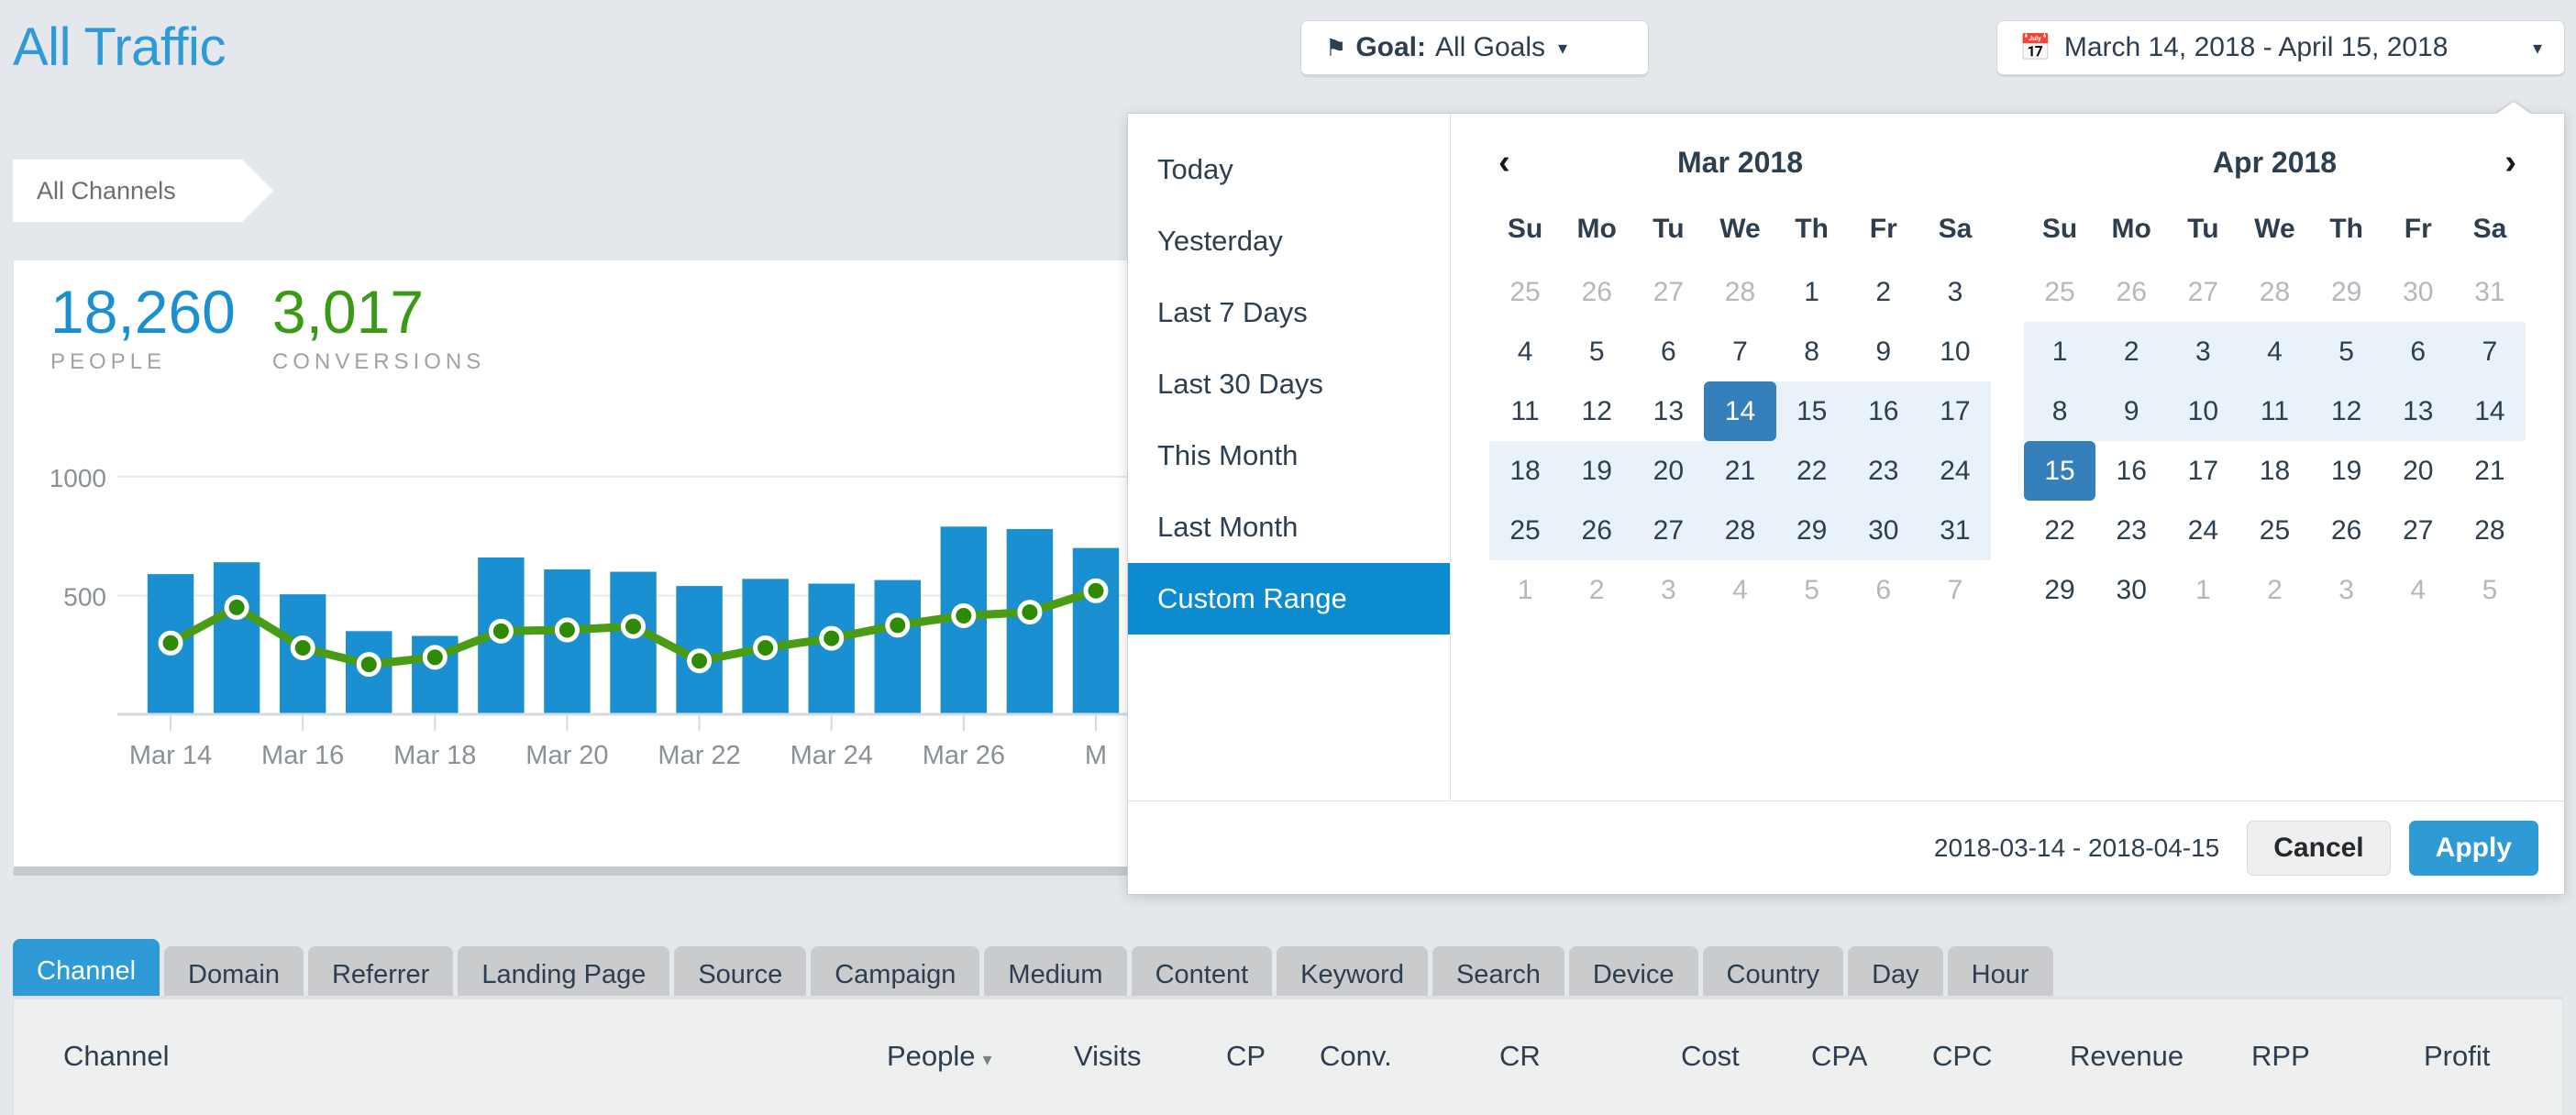  I want to click on column-header-conv: Conv., so click(1356, 1056).